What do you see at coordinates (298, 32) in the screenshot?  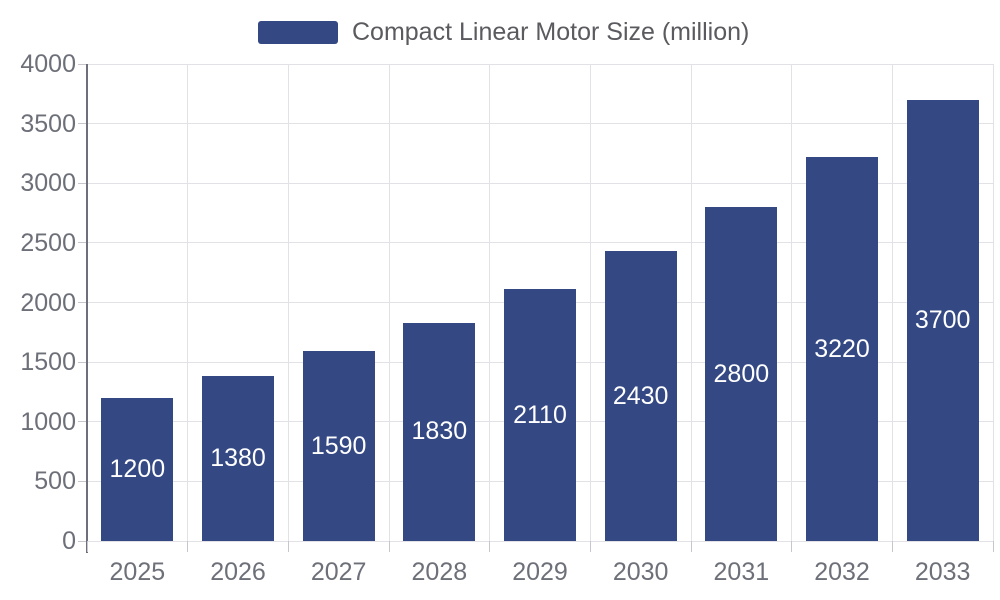 I see `legend-marker` at bounding box center [298, 32].